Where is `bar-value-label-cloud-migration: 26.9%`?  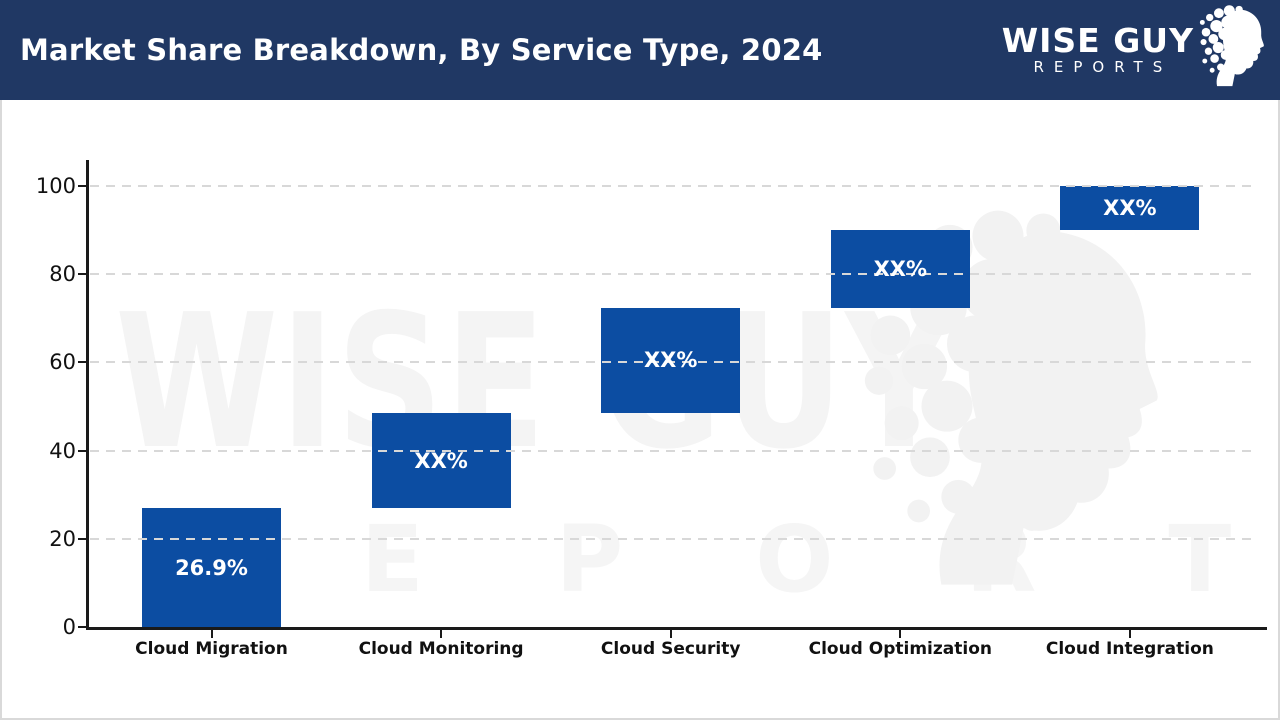
bar-value-label-cloud-migration: 26.9% is located at coordinates (211, 567).